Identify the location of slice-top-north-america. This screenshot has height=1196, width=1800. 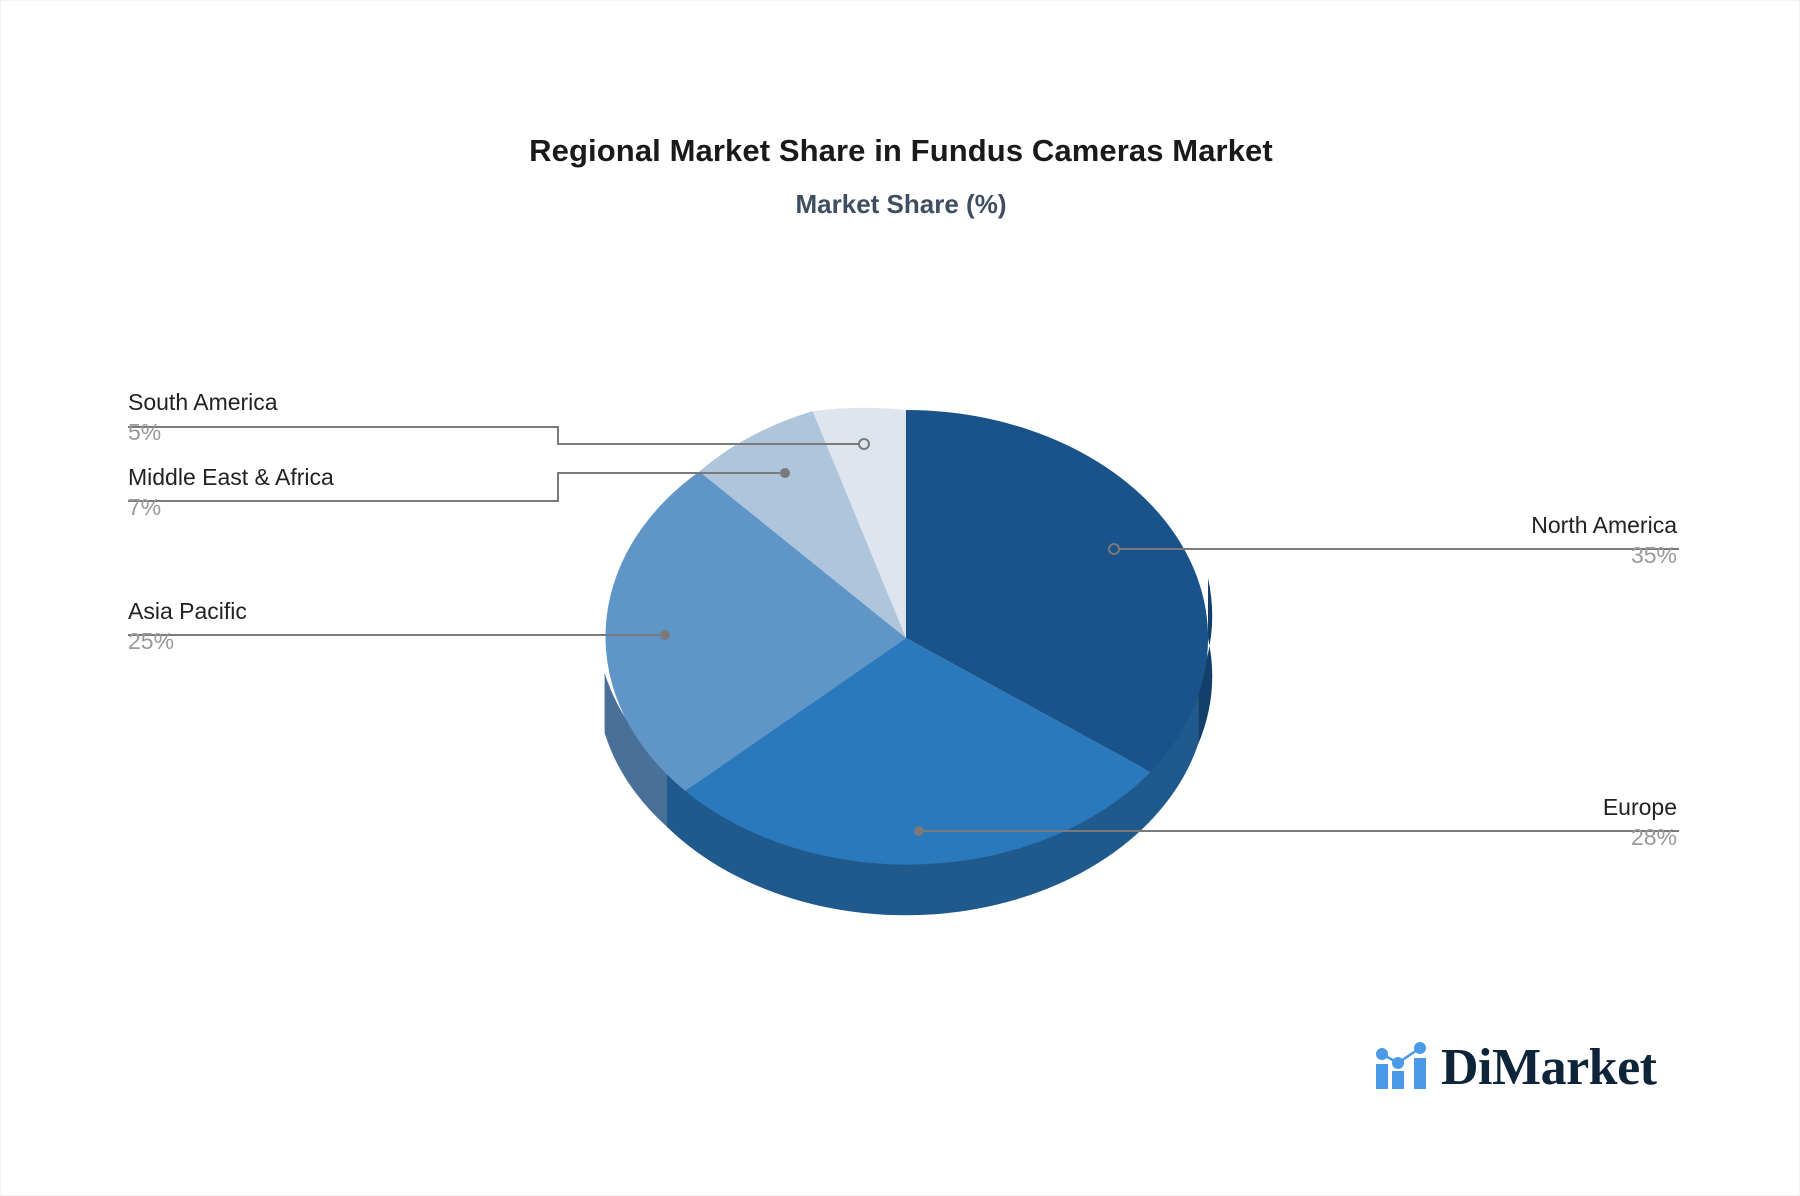
(1057, 591).